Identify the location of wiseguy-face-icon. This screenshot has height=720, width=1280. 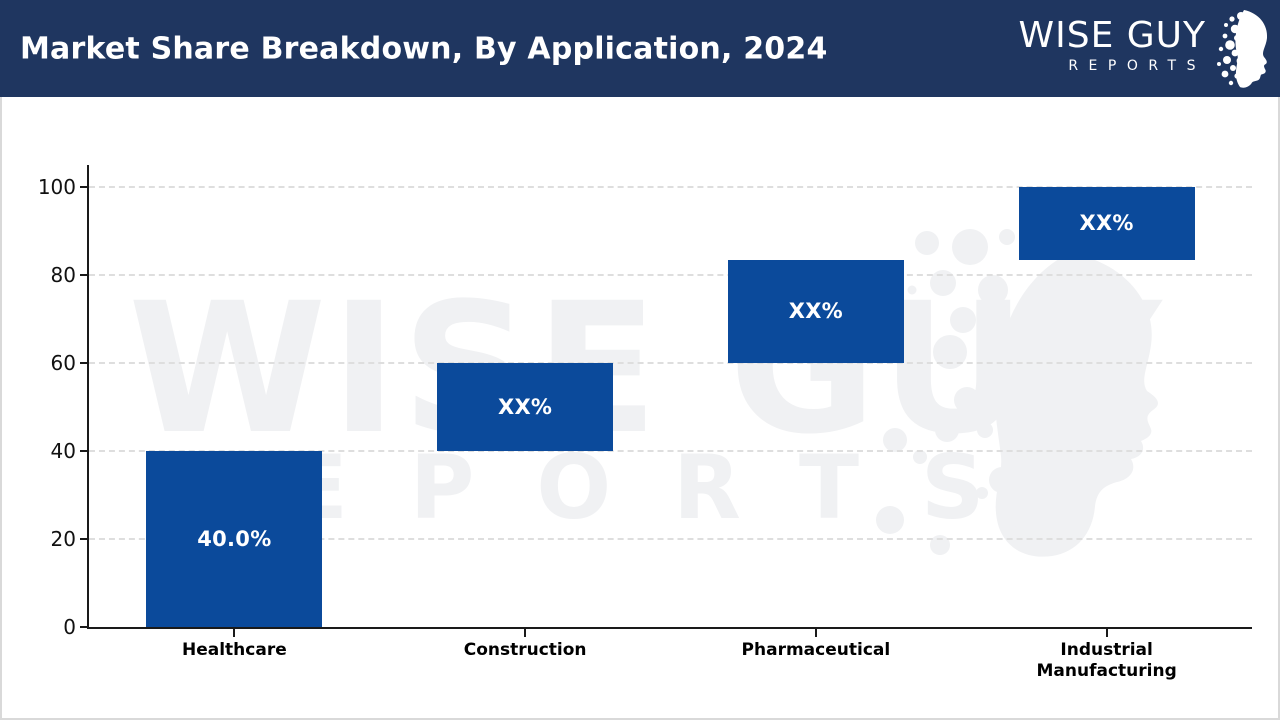
(1242, 49).